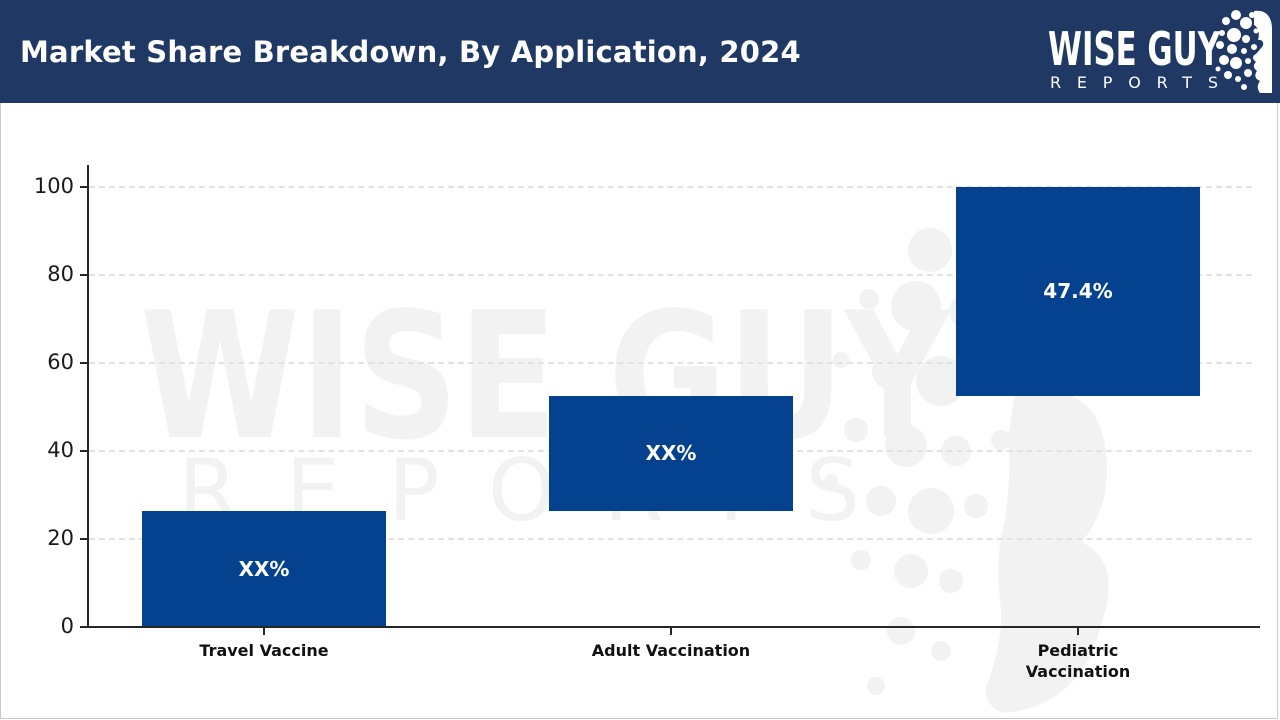 The width and height of the screenshot is (1280, 720). What do you see at coordinates (67, 626) in the screenshot?
I see `y-tick-label: 0` at bounding box center [67, 626].